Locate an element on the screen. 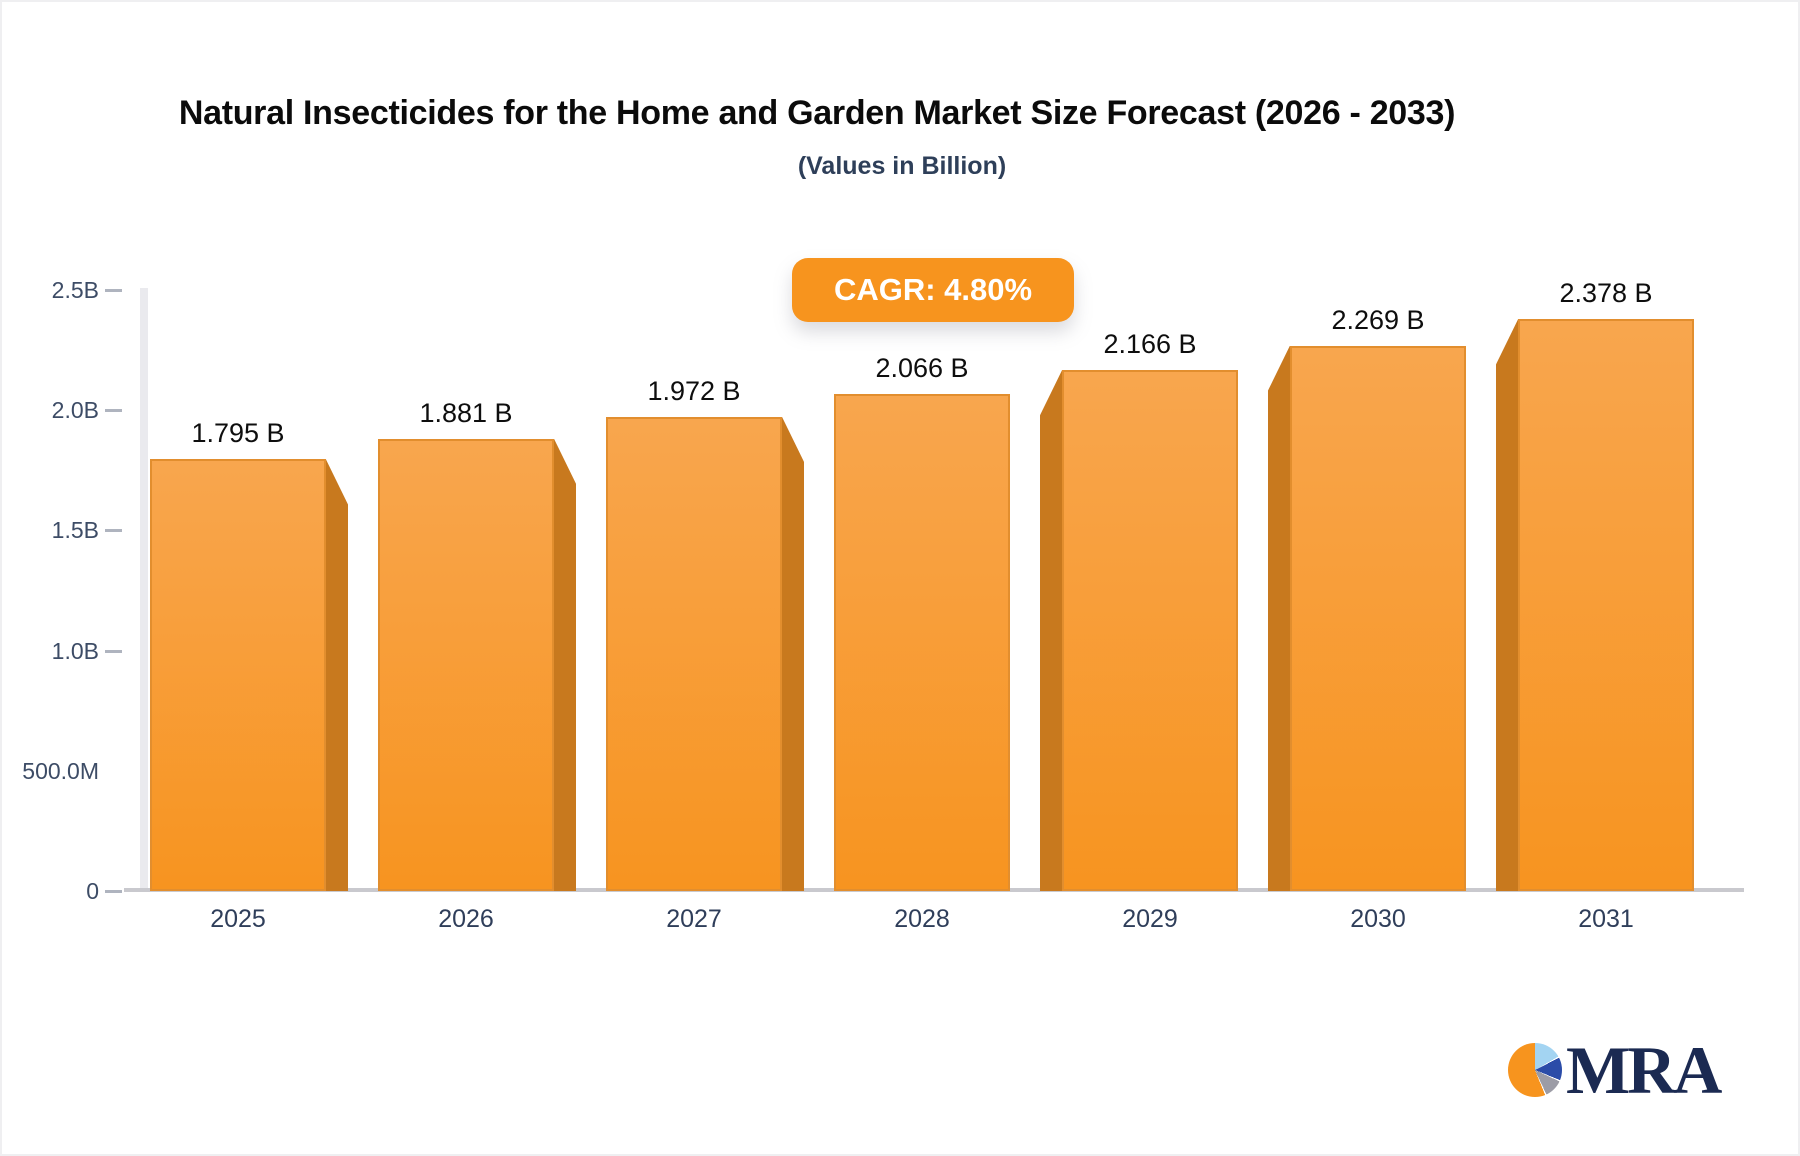 The height and width of the screenshot is (1156, 1800). bar-value-2027: 1.972 B is located at coordinates (694, 390).